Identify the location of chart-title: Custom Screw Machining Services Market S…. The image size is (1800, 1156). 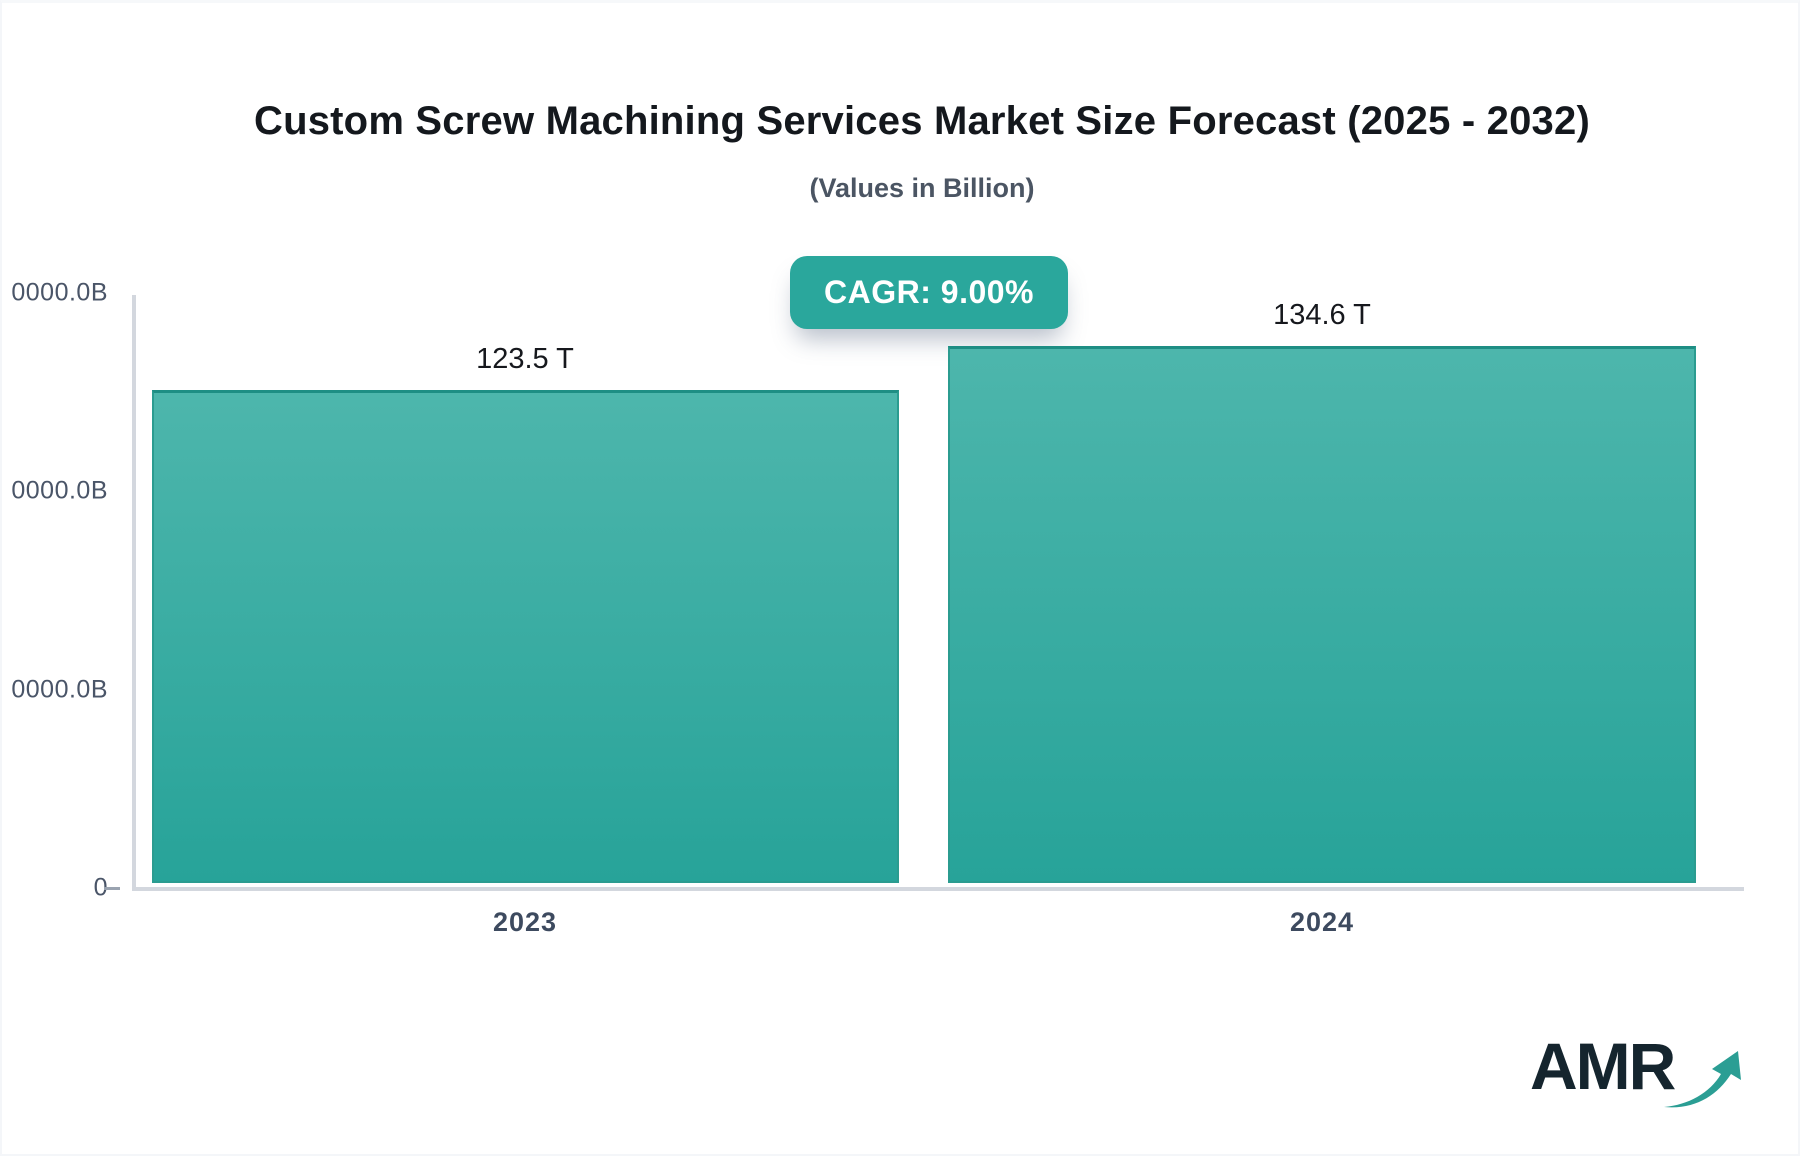
(922, 121).